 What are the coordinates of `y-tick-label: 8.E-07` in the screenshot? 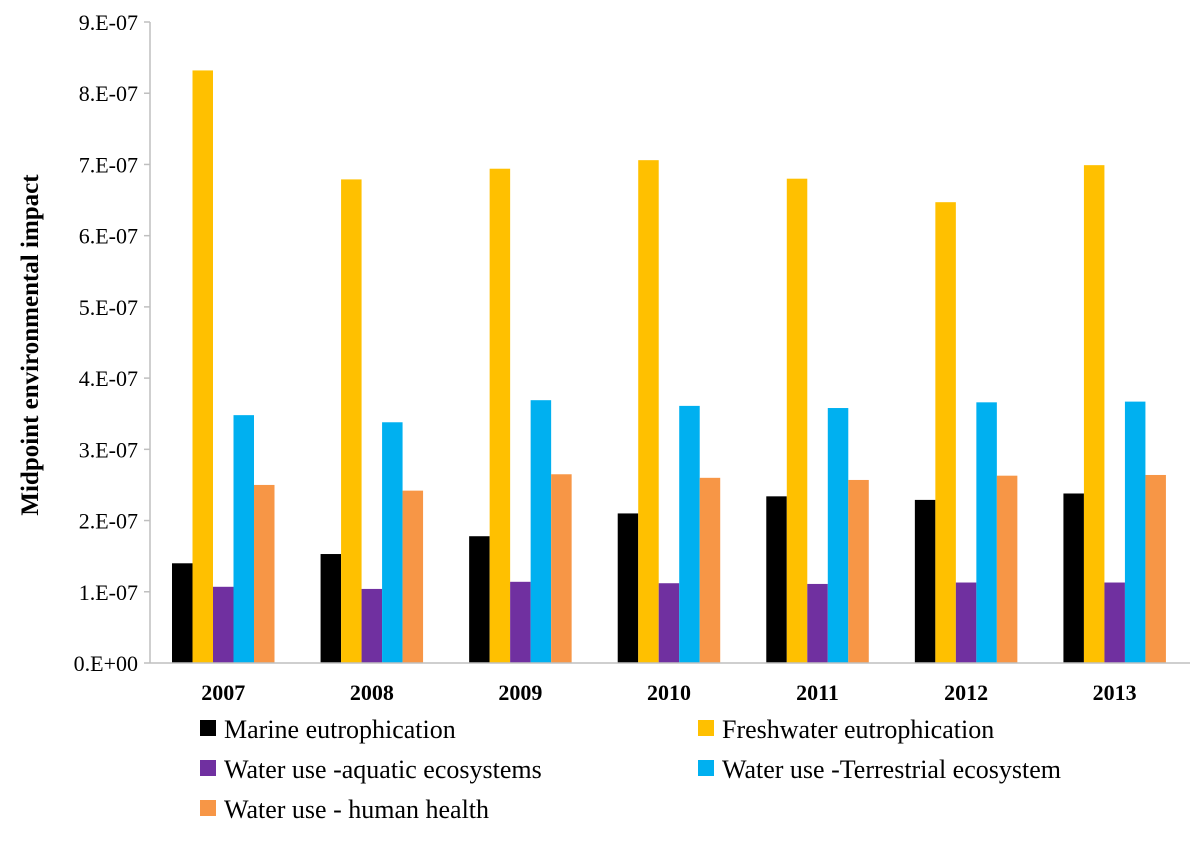 It's located at (108, 93).